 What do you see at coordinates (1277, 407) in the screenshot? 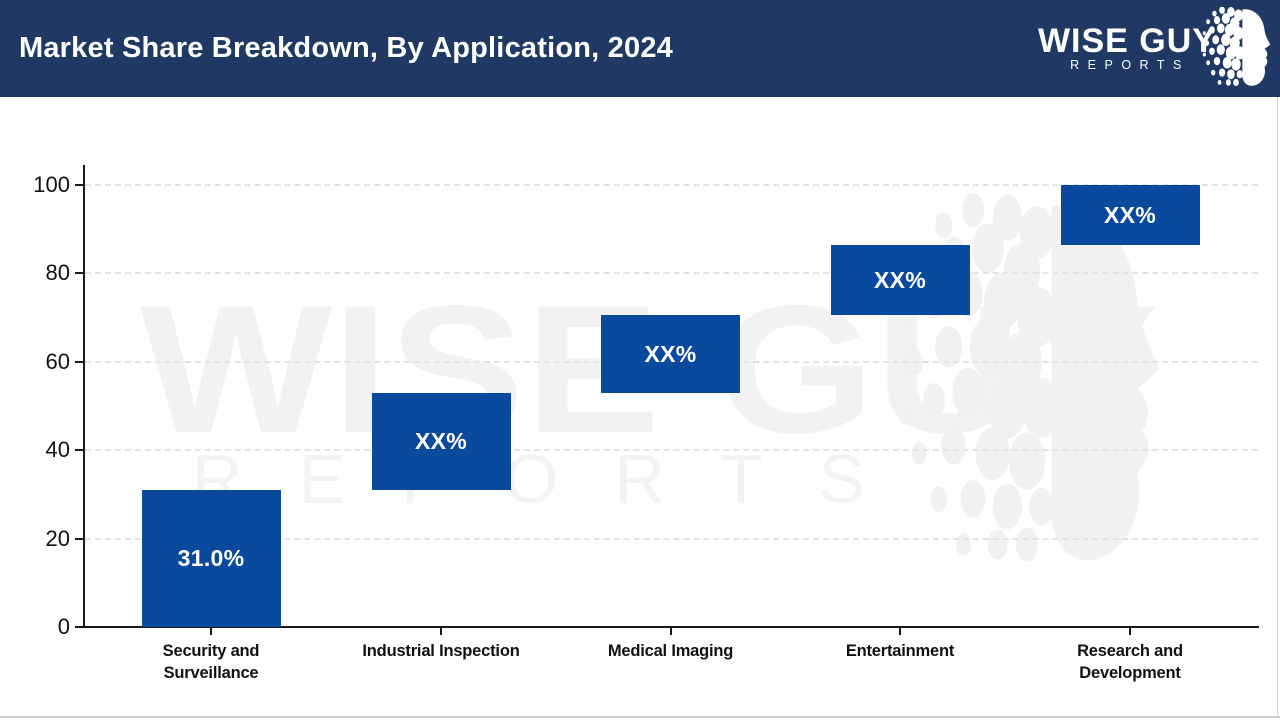
I see `right-border` at bounding box center [1277, 407].